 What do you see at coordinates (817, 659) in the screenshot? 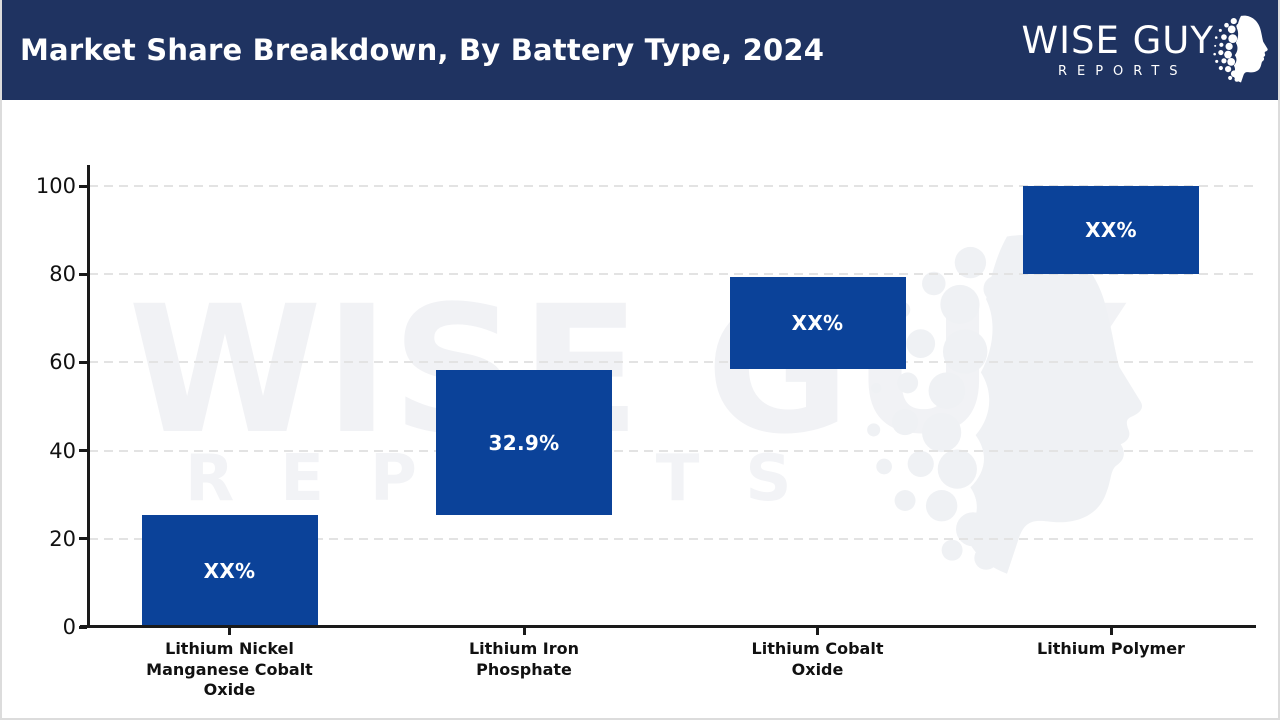
I see `x-category-label: Lithium Cobalt Oxide` at bounding box center [817, 659].